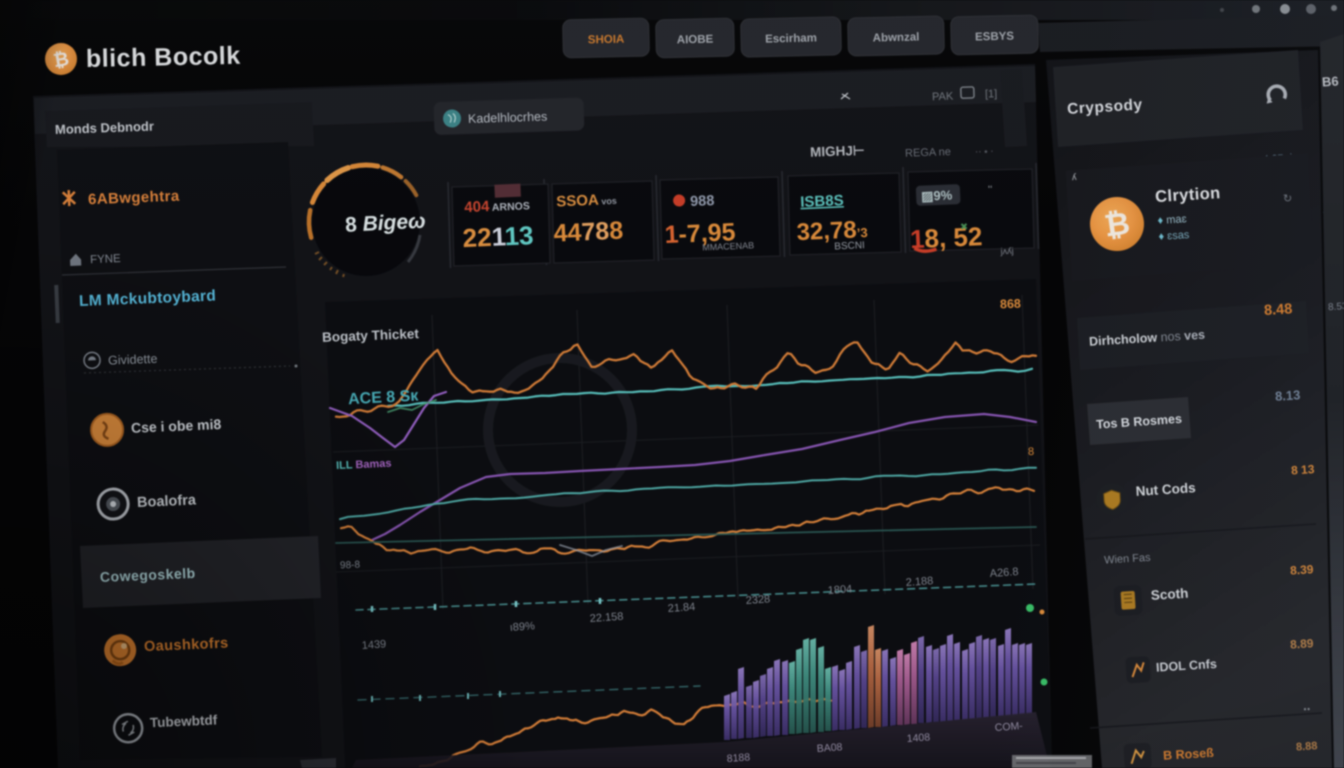 This screenshot has height=768, width=1344. Describe the element at coordinates (822, 201) in the screenshot. I see `svg-text: ISB8S` at that location.